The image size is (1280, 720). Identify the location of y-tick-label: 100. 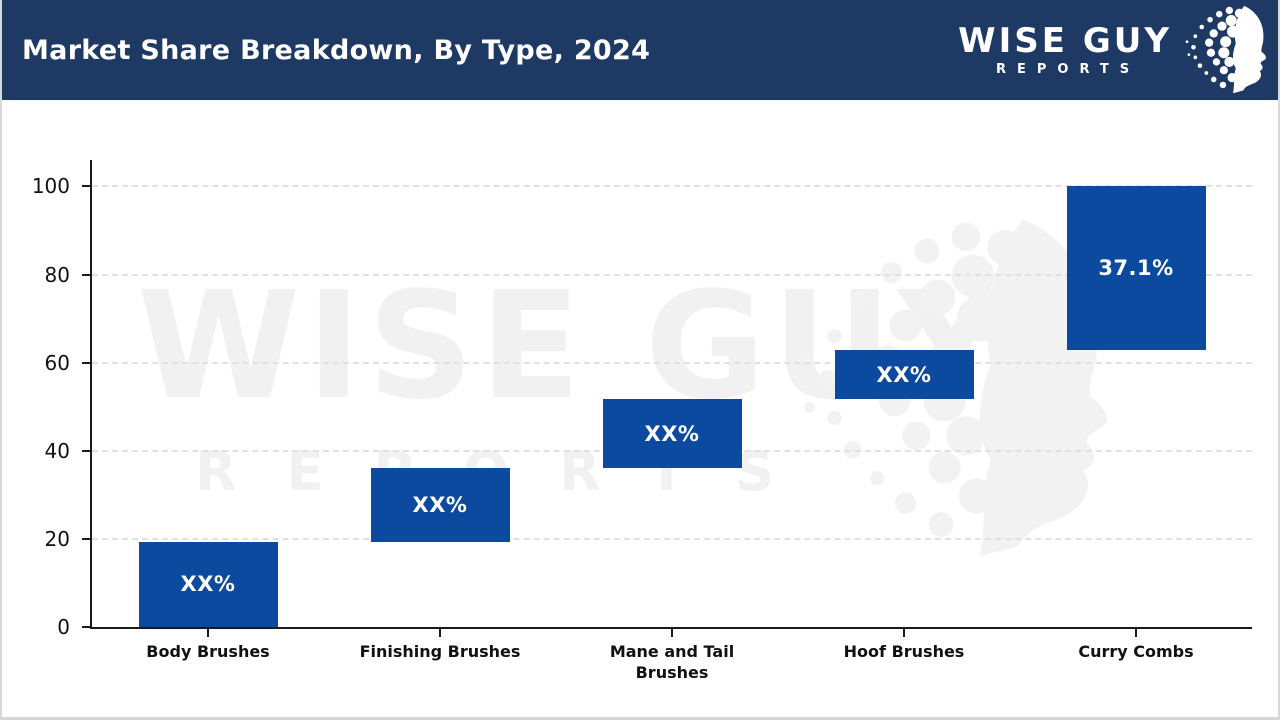
(50, 186).